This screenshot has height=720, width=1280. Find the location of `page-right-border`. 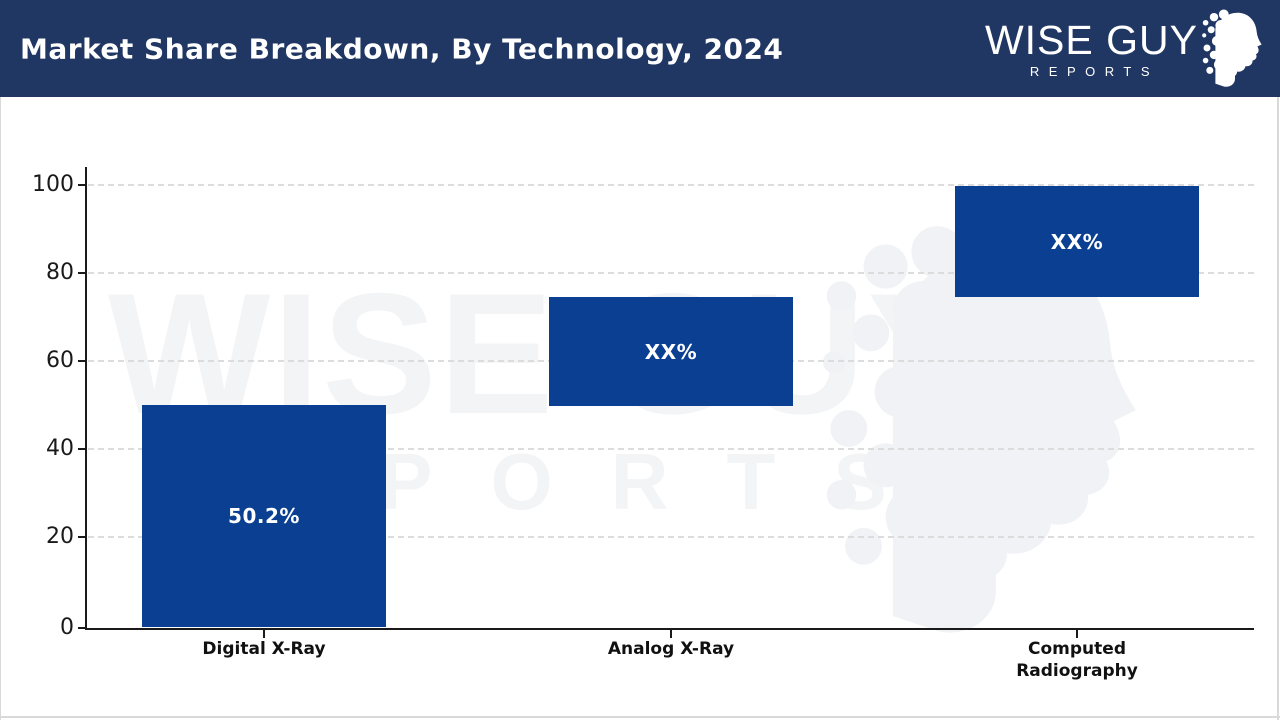

page-right-border is located at coordinates (1278, 408).